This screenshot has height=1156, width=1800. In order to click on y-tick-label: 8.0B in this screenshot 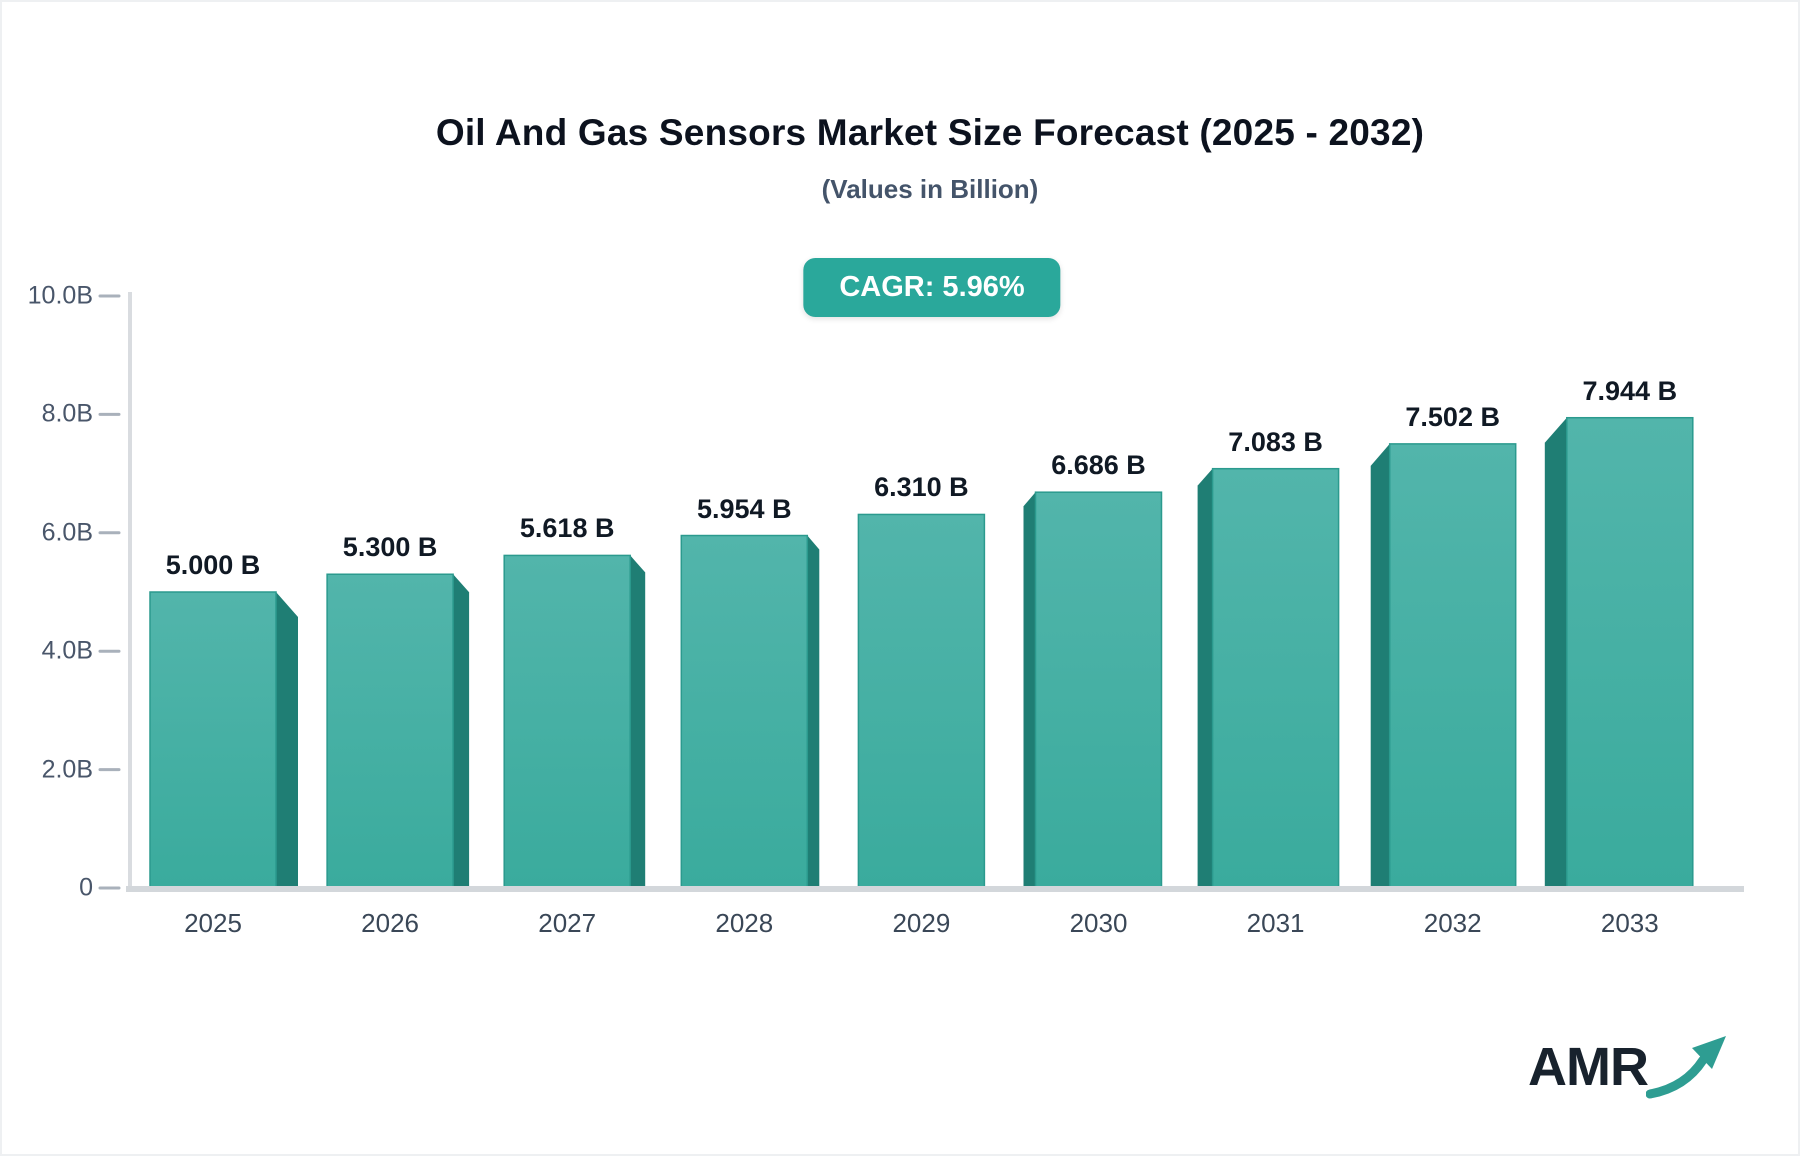, I will do `click(67, 413)`.